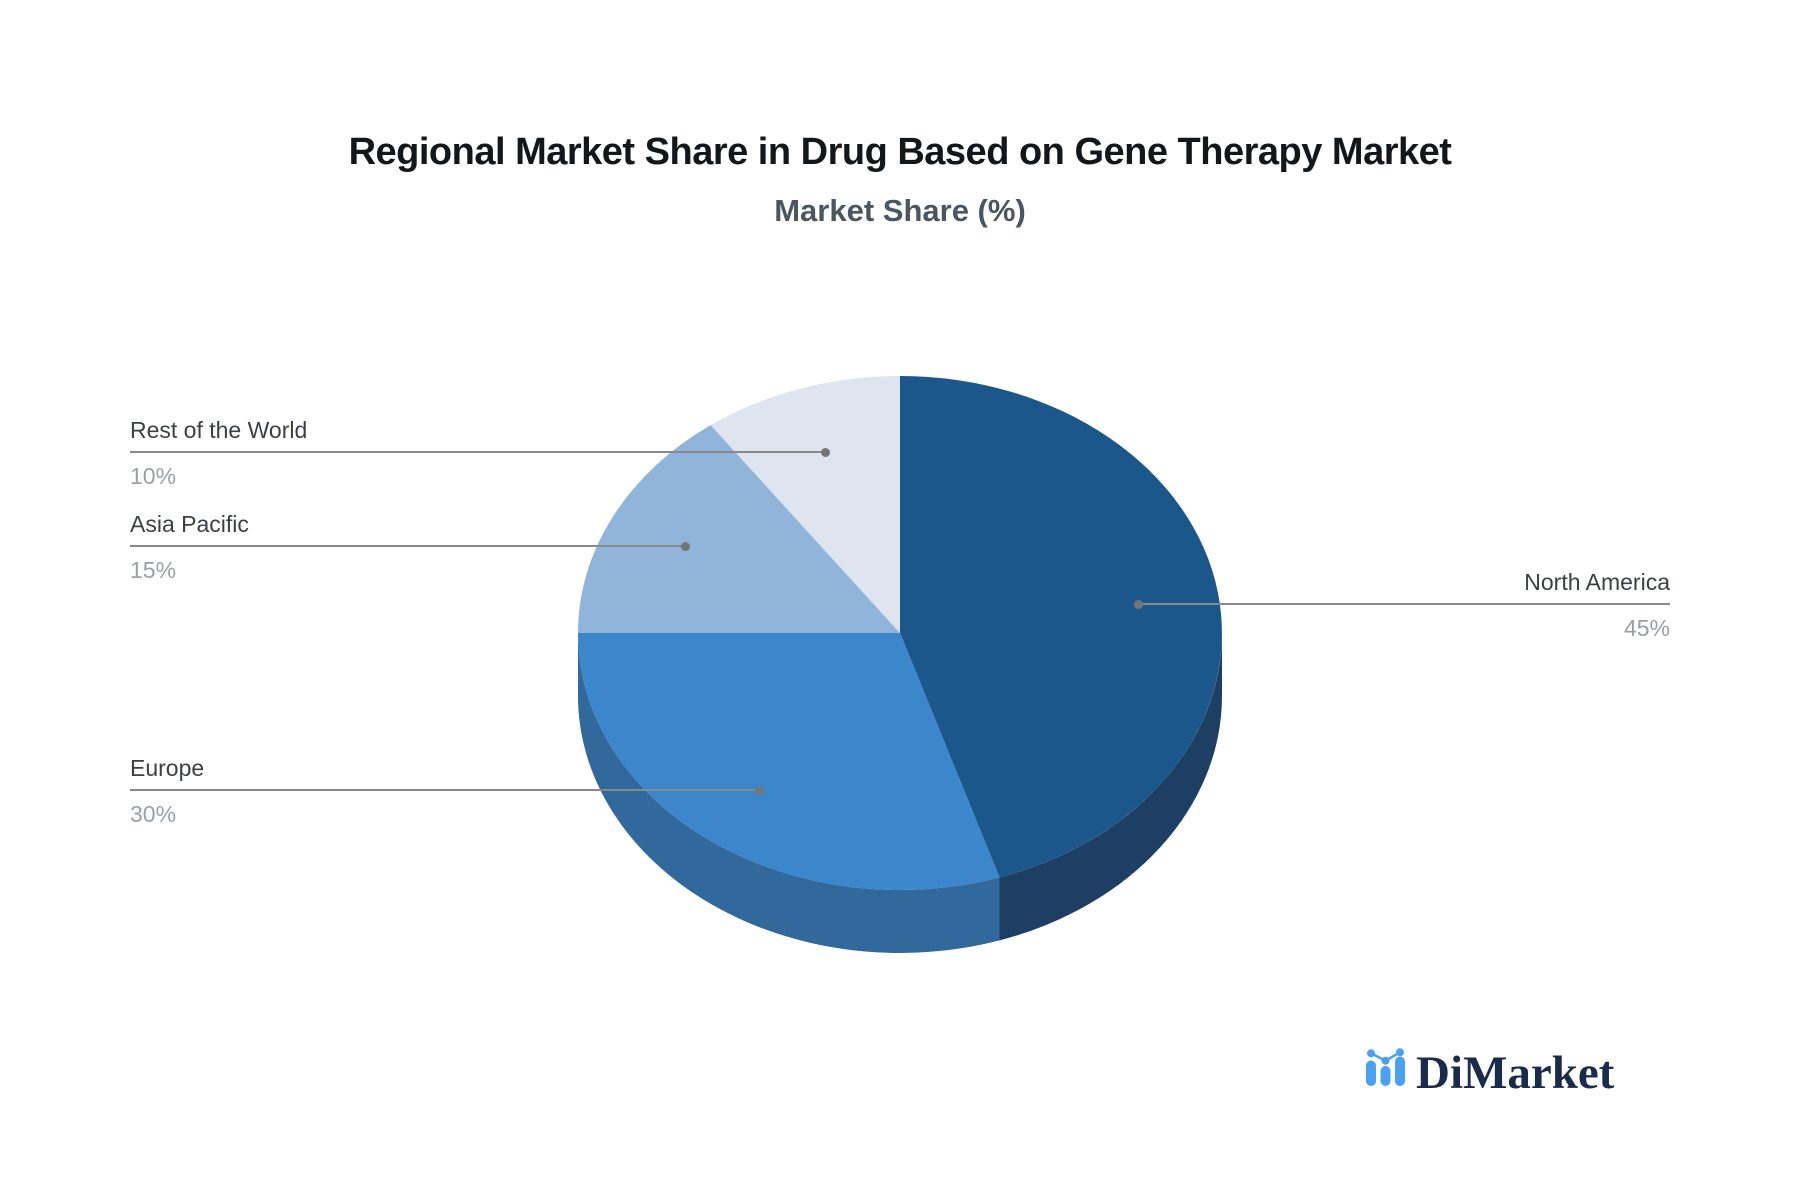 This screenshot has height=1196, width=1800. I want to click on slice-percent: 10%, so click(153, 476).